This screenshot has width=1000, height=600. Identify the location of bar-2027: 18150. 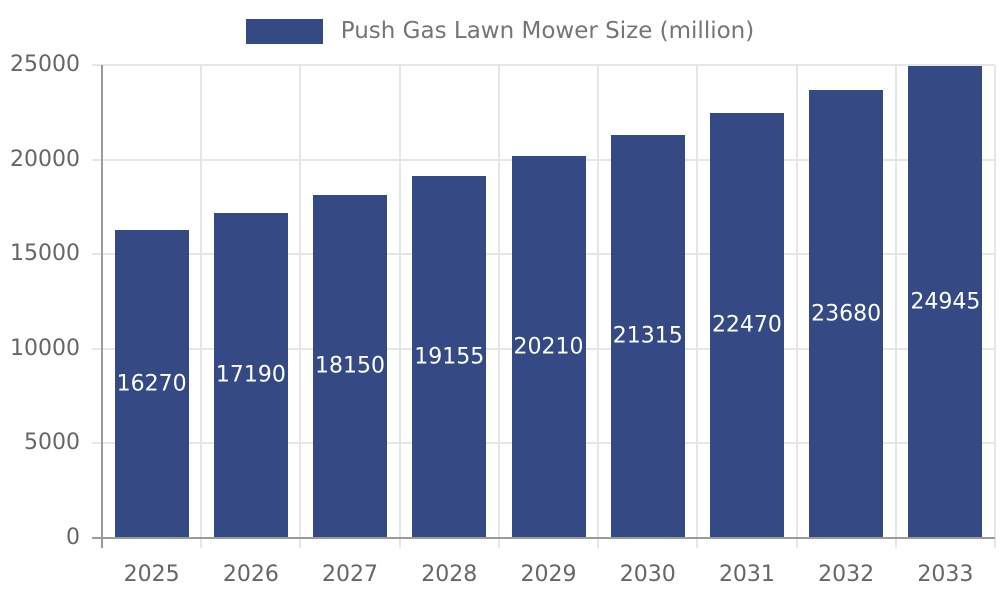
(350, 366).